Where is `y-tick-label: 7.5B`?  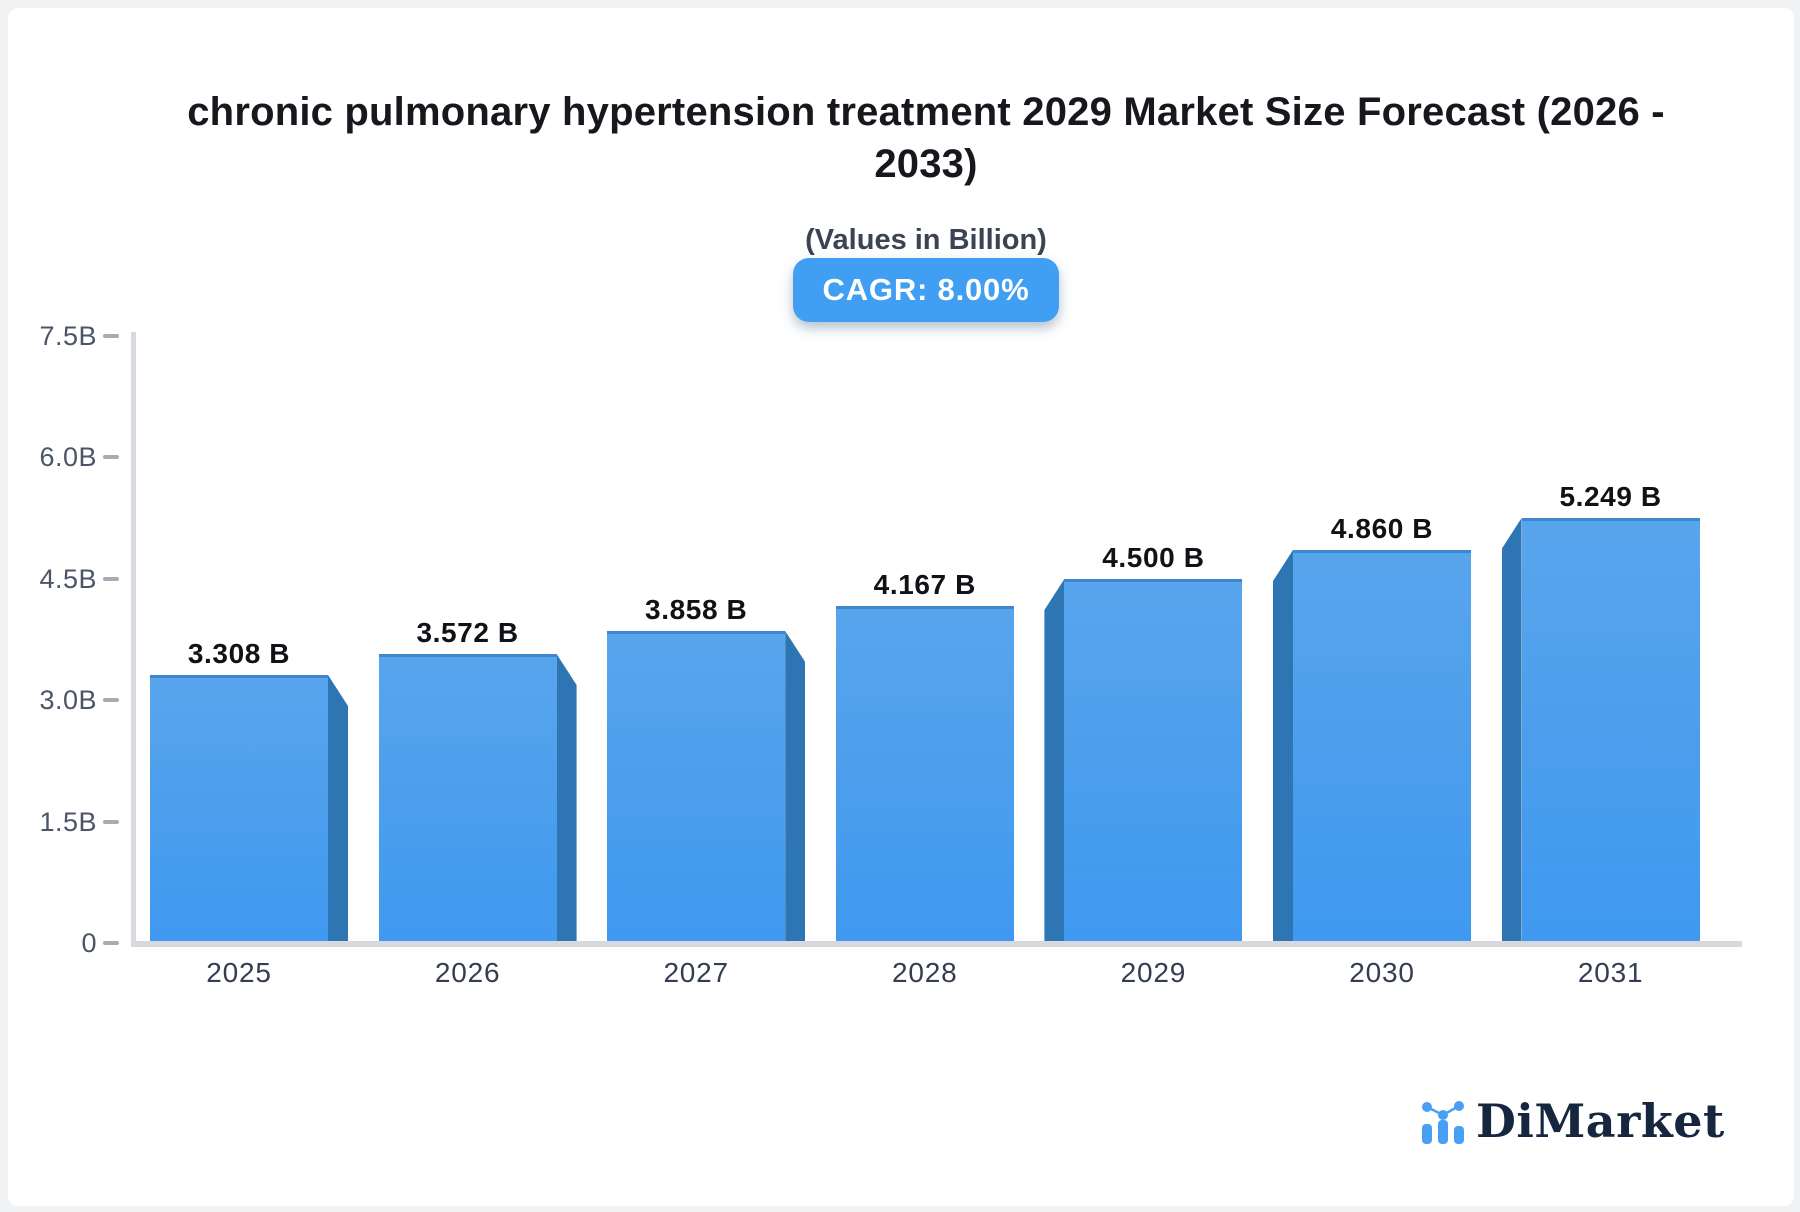 y-tick-label: 7.5B is located at coordinates (68, 336).